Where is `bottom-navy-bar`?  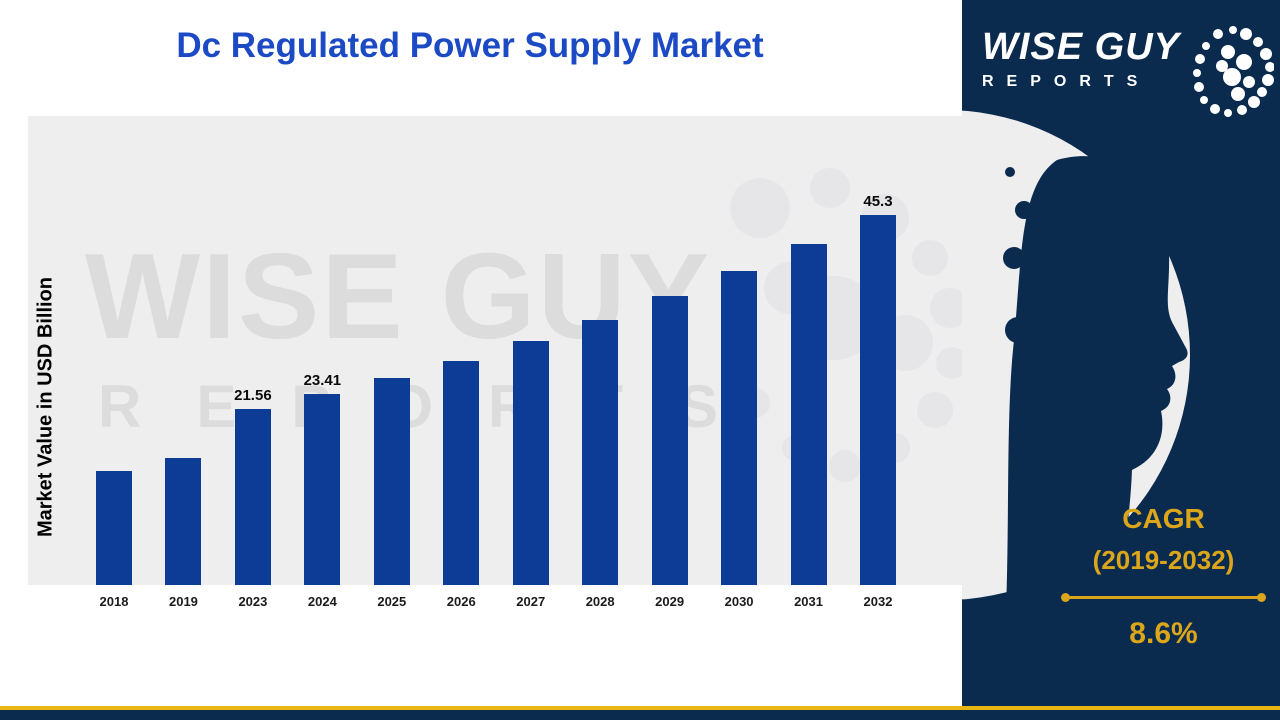 bottom-navy-bar is located at coordinates (640, 715).